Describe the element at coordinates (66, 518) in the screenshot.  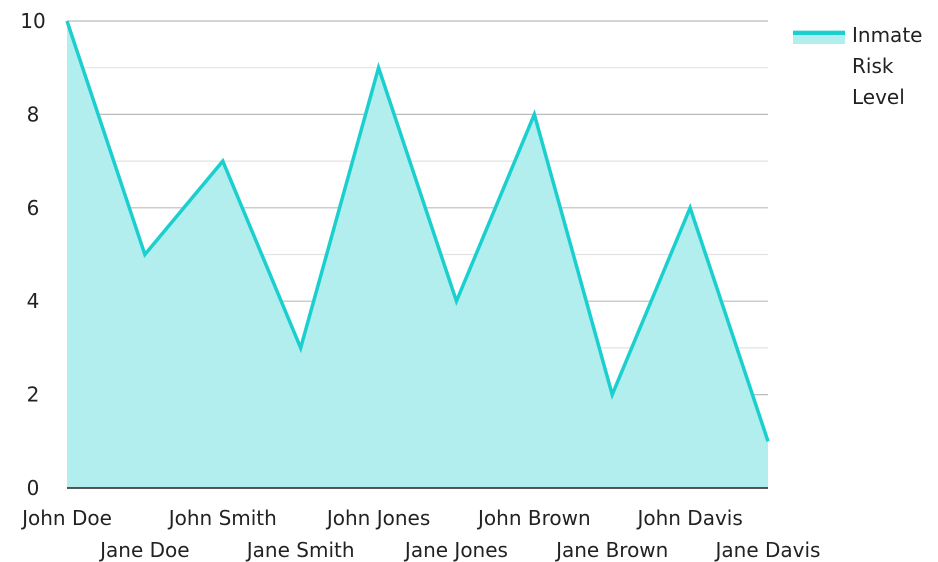
I see `x-tick-label: John Doe` at that location.